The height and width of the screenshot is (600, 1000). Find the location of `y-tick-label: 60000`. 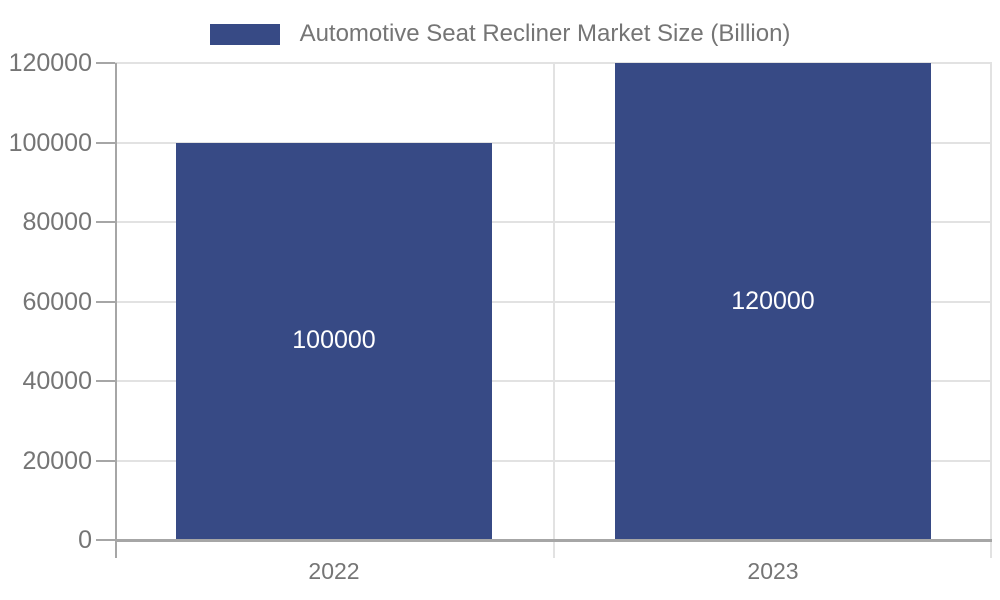

y-tick-label: 60000 is located at coordinates (57, 301).